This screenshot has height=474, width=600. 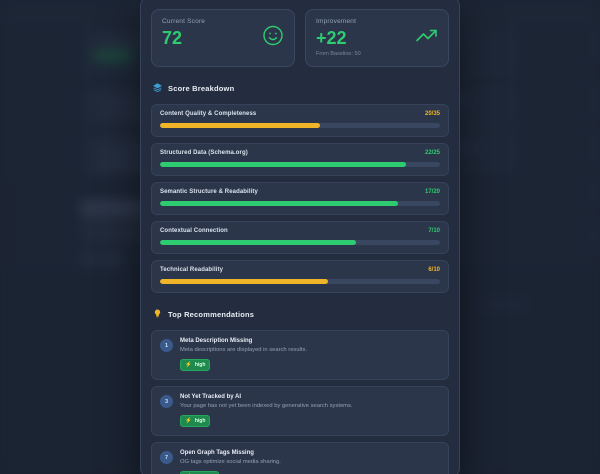 I want to click on score-breakdown-row: Technical Readability 6/10, so click(x=300, y=276).